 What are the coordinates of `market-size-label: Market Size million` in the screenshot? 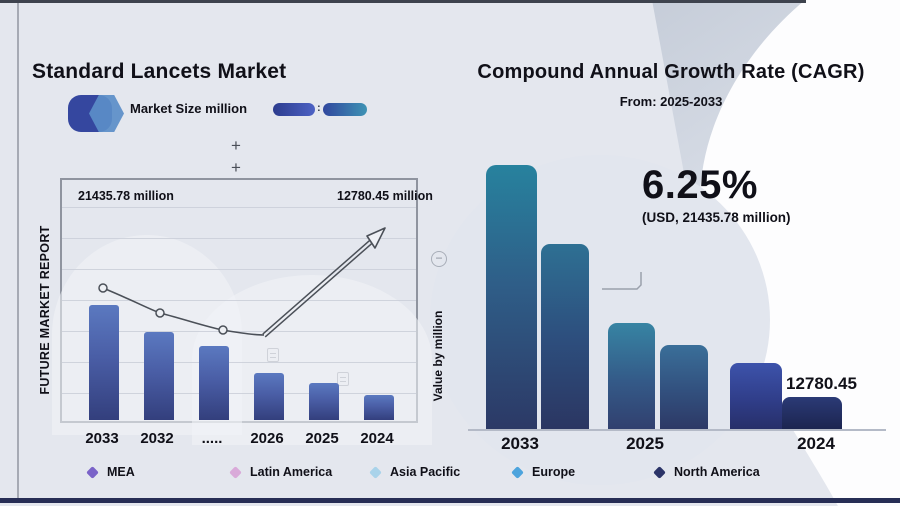 It's located at (189, 108).